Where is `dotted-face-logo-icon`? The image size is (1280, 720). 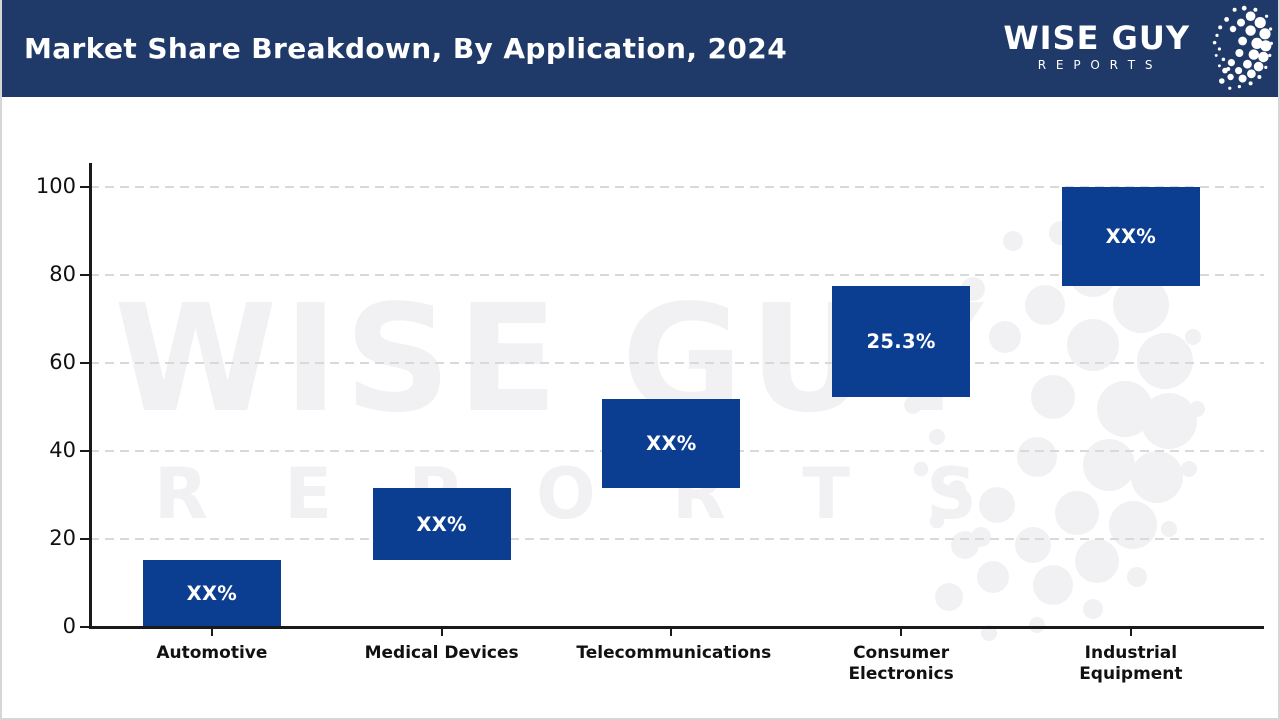 dotted-face-logo-icon is located at coordinates (1242, 47).